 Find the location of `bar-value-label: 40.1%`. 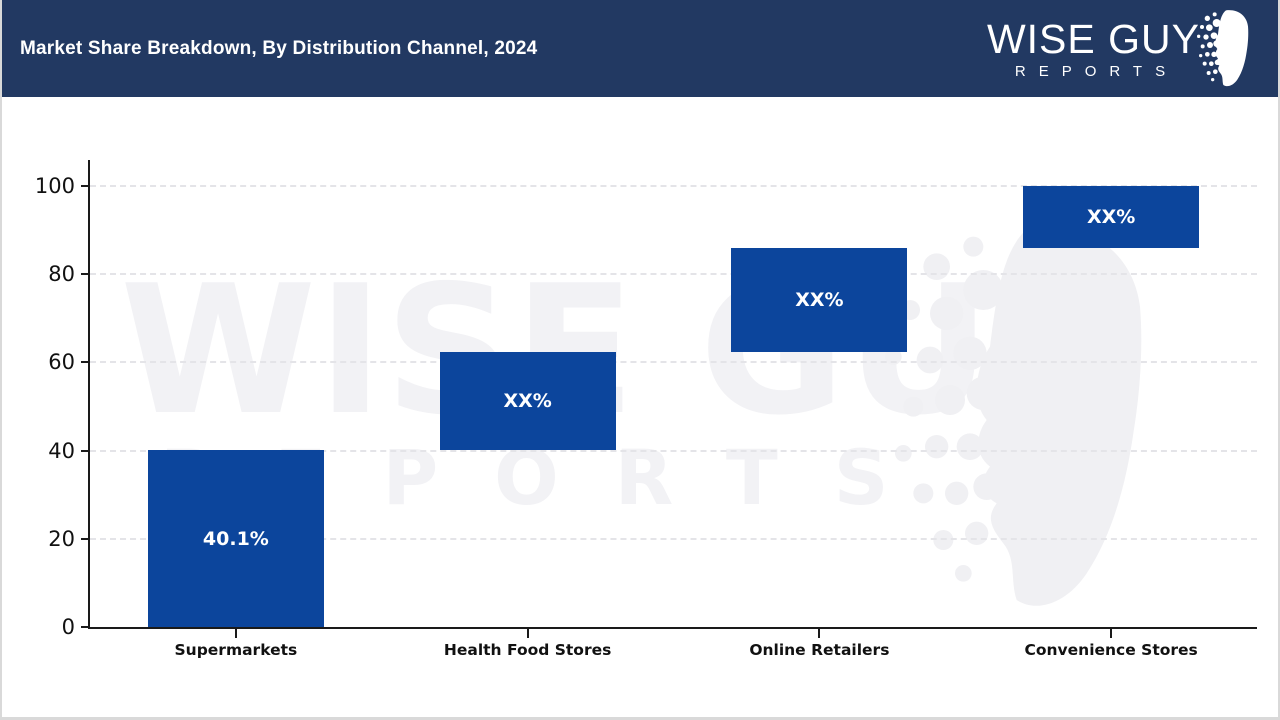

bar-value-label: 40.1% is located at coordinates (235, 538).